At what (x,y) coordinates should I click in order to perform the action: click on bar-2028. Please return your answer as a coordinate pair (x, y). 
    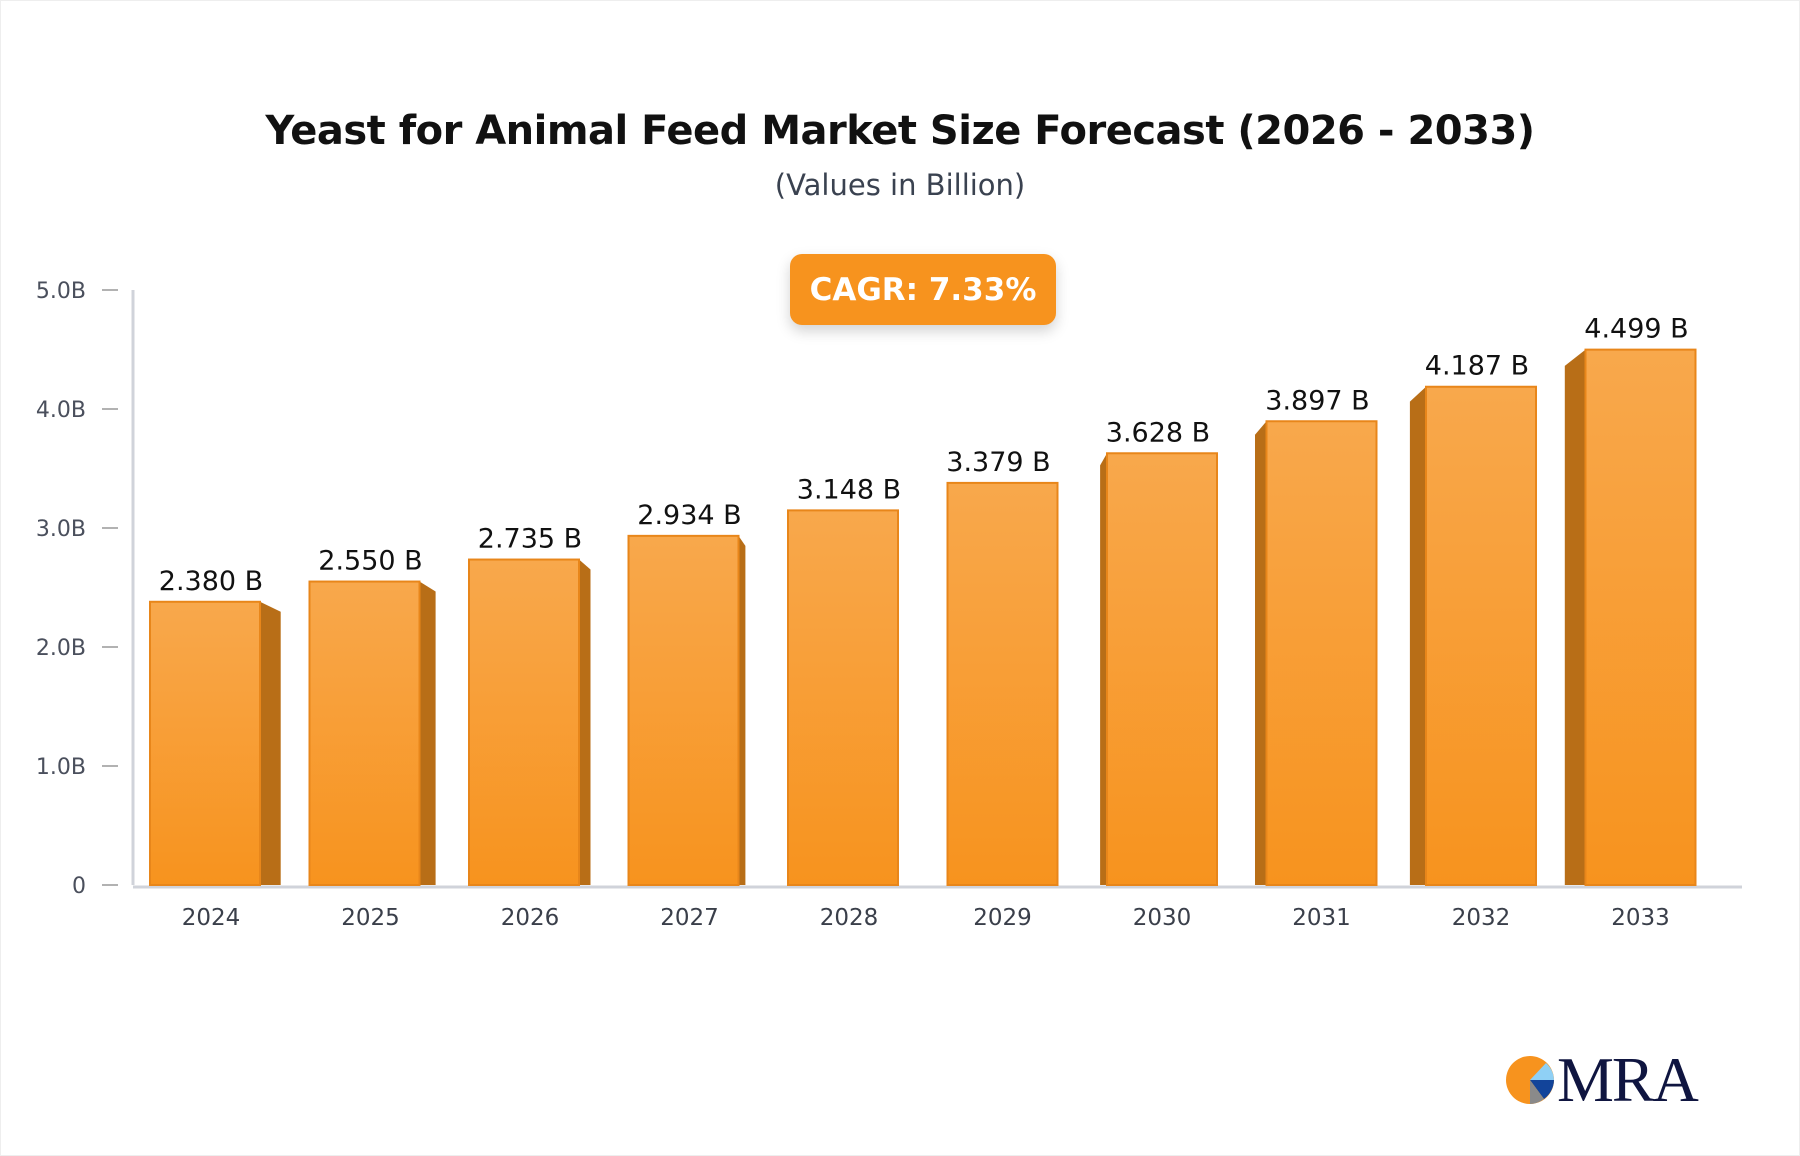
    Looking at the image, I should click on (843, 697).